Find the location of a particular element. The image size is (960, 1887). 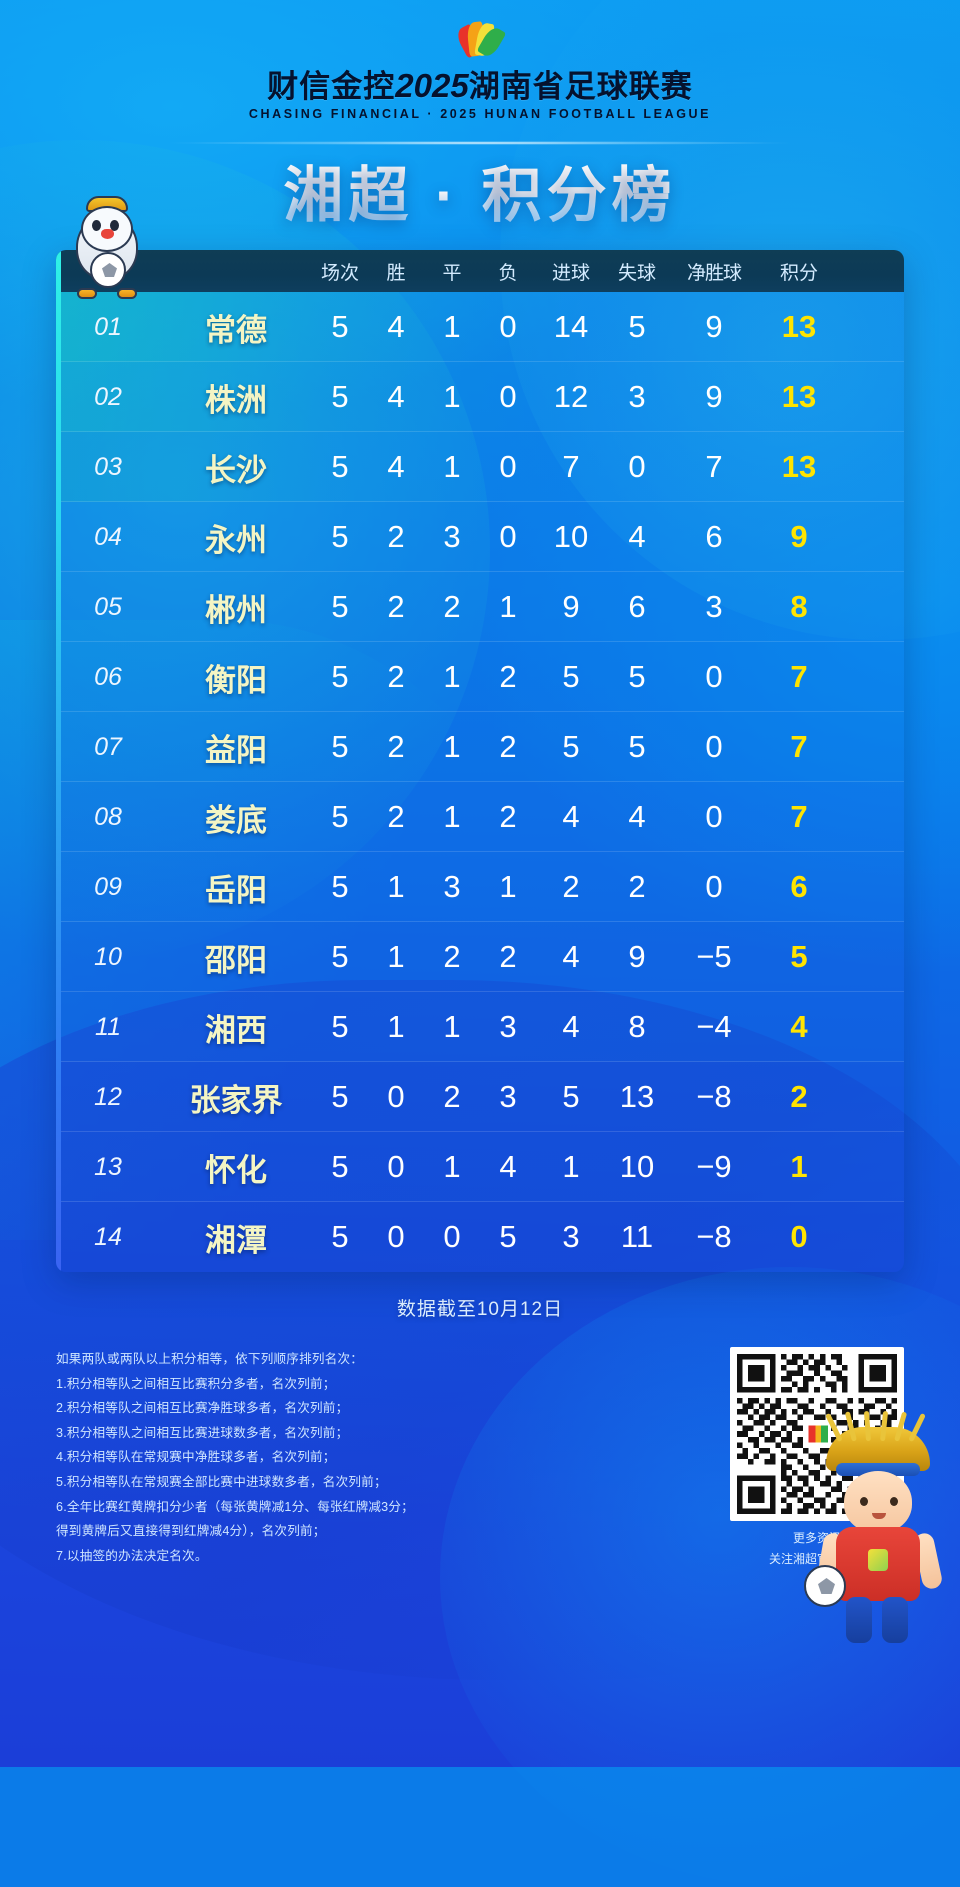

row-goals-for: 10 is located at coordinates (571, 537).